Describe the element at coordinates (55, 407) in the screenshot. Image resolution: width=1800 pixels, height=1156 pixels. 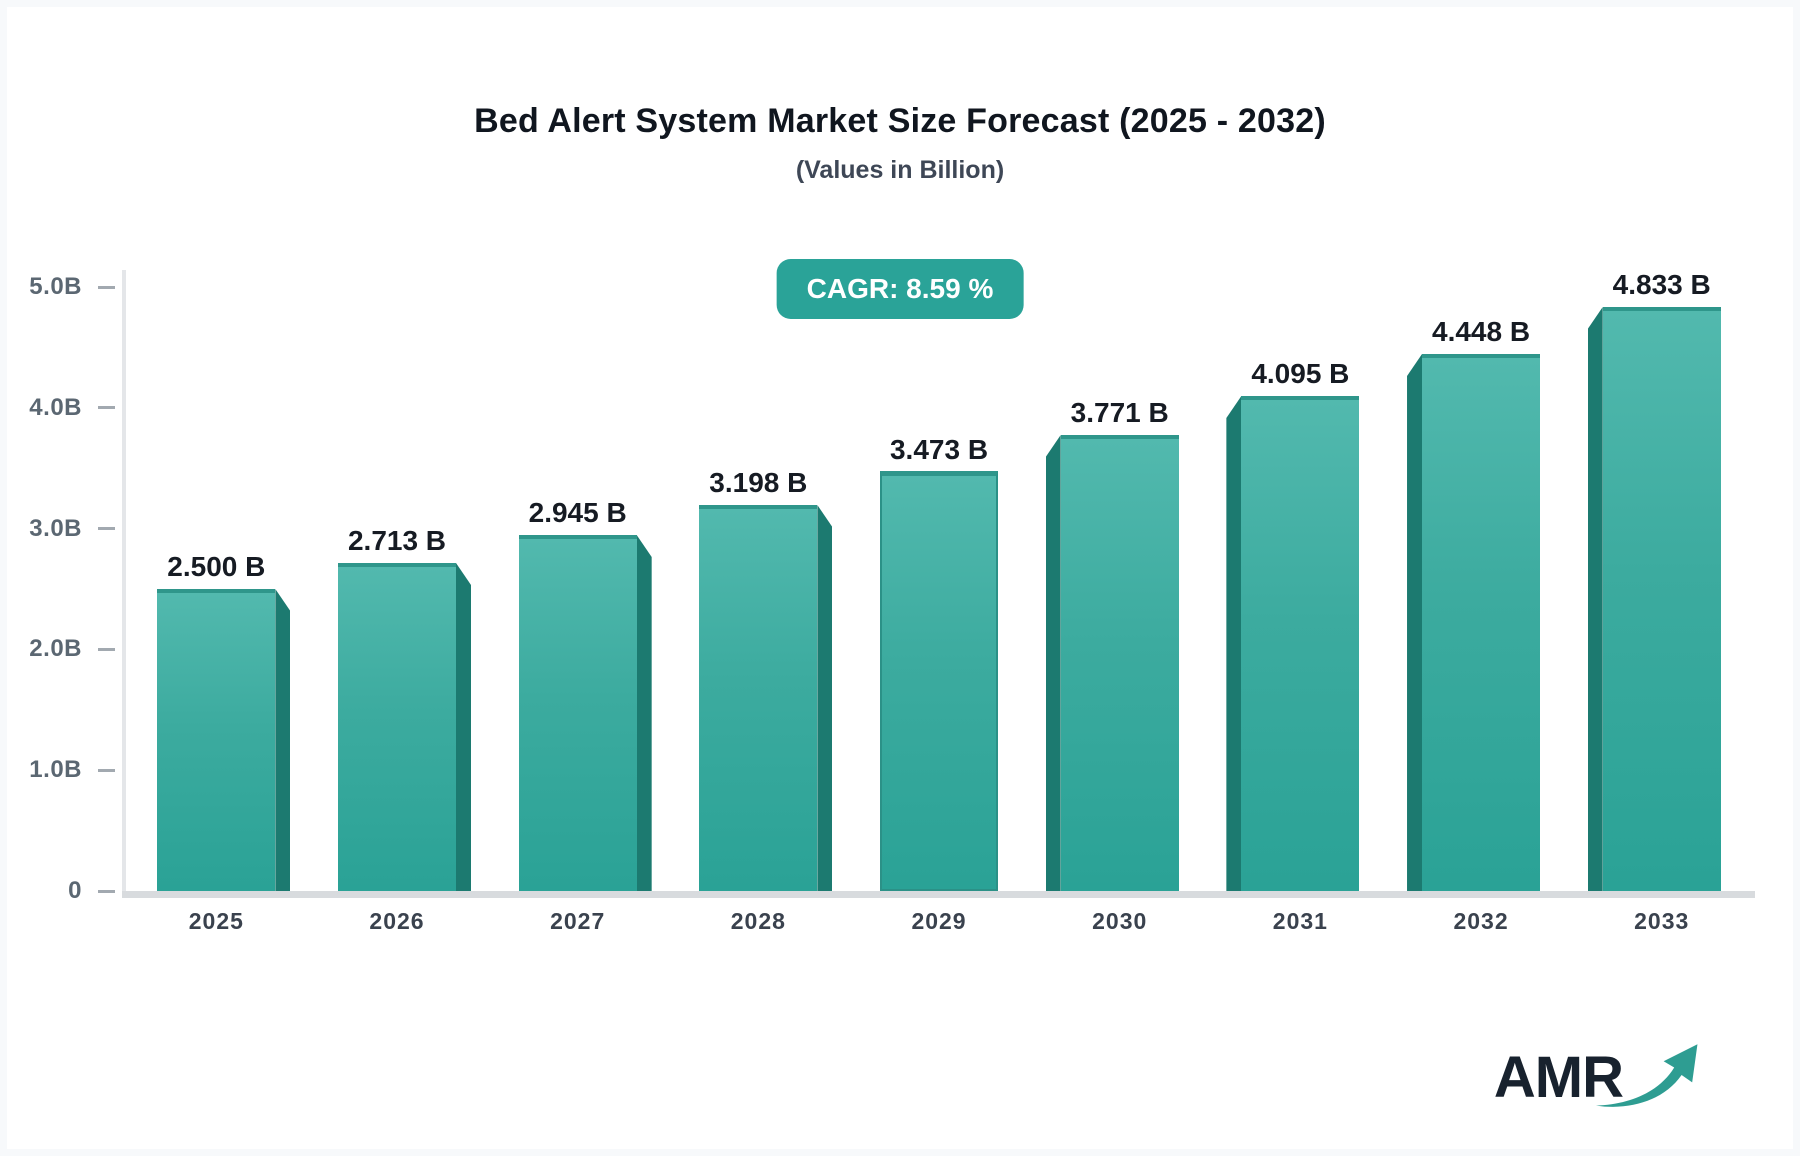
I see `y-tick-label: 4.0B` at that location.